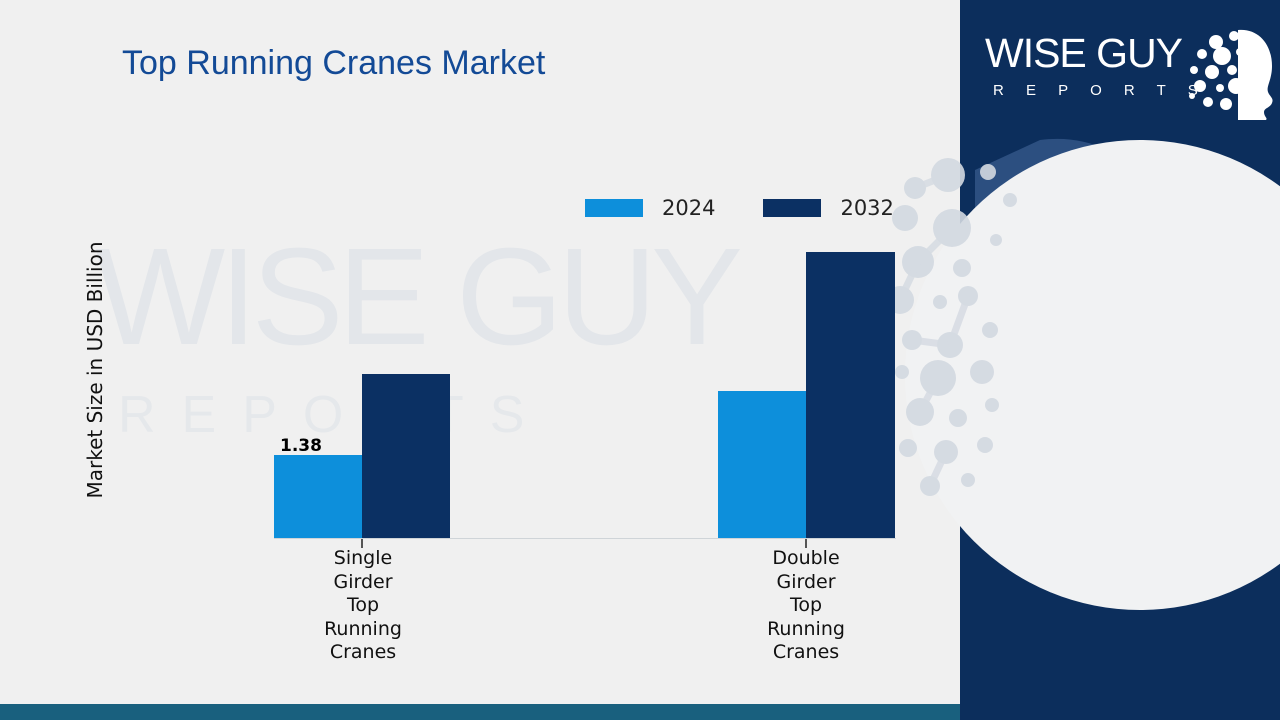 The height and width of the screenshot is (720, 1280). What do you see at coordinates (585, 538) in the screenshot?
I see `x-axis-line` at bounding box center [585, 538].